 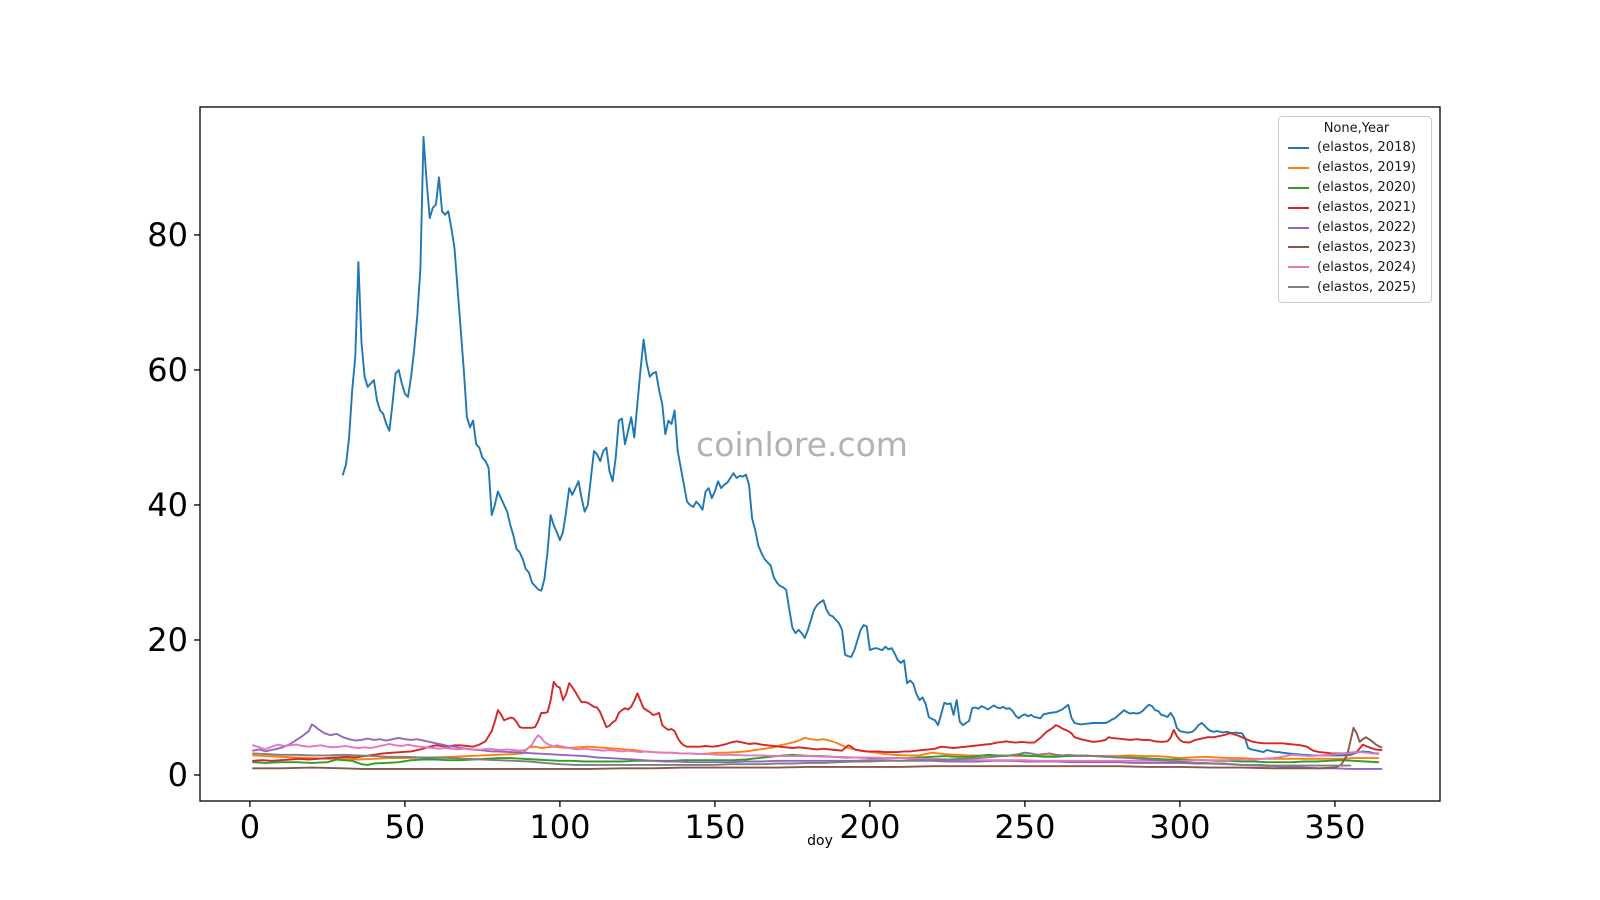 I want to click on legend-item-label: (elastos, 2021), so click(x=1367, y=208).